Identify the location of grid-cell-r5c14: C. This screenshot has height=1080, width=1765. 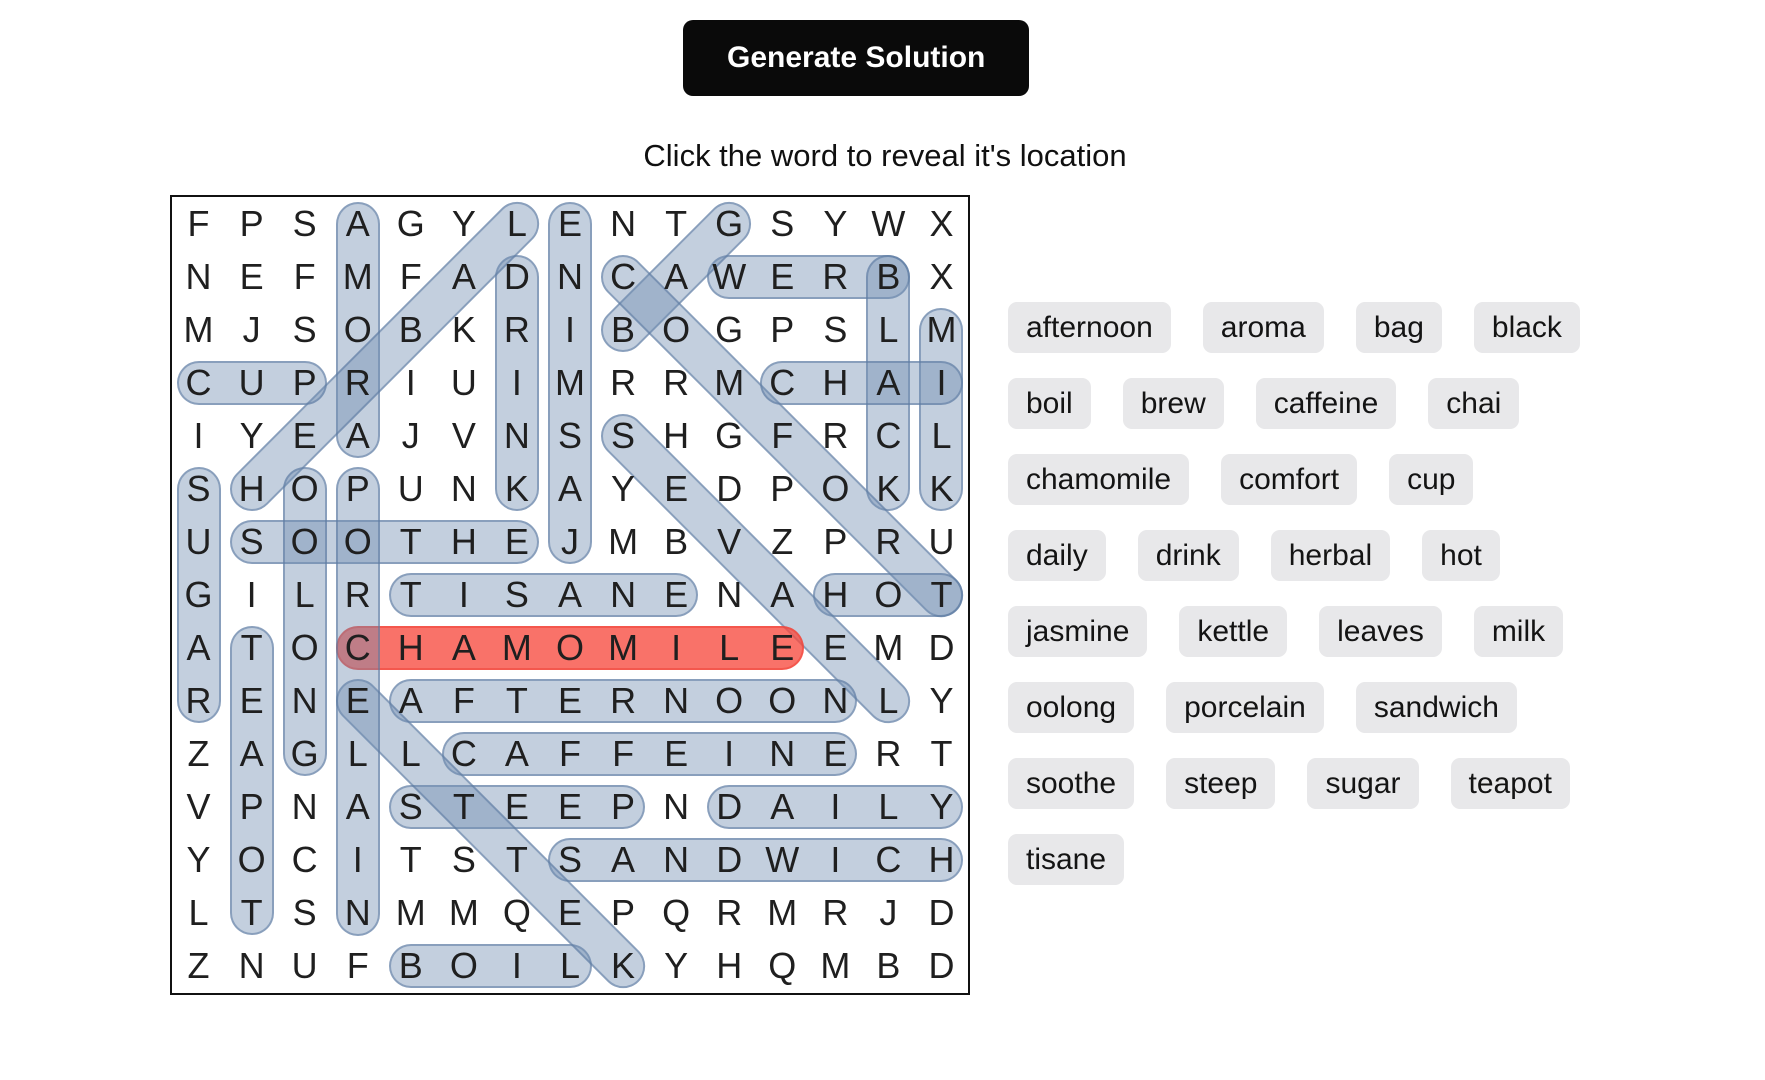
(888, 435).